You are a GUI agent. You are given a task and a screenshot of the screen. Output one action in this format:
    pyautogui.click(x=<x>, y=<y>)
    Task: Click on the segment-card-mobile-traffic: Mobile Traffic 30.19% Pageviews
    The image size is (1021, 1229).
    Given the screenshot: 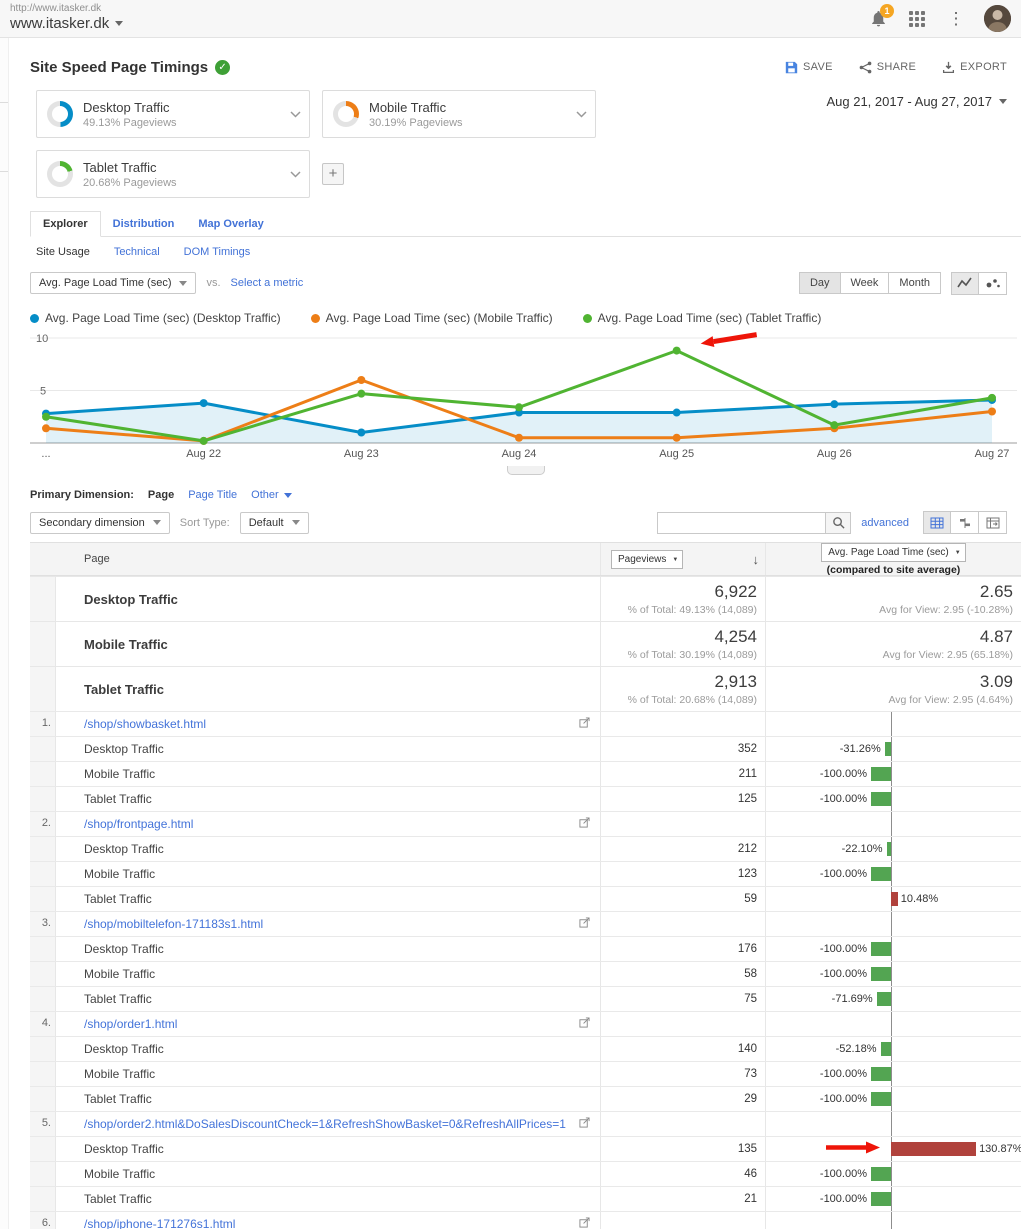 What is the action you would take?
    pyautogui.click(x=459, y=114)
    